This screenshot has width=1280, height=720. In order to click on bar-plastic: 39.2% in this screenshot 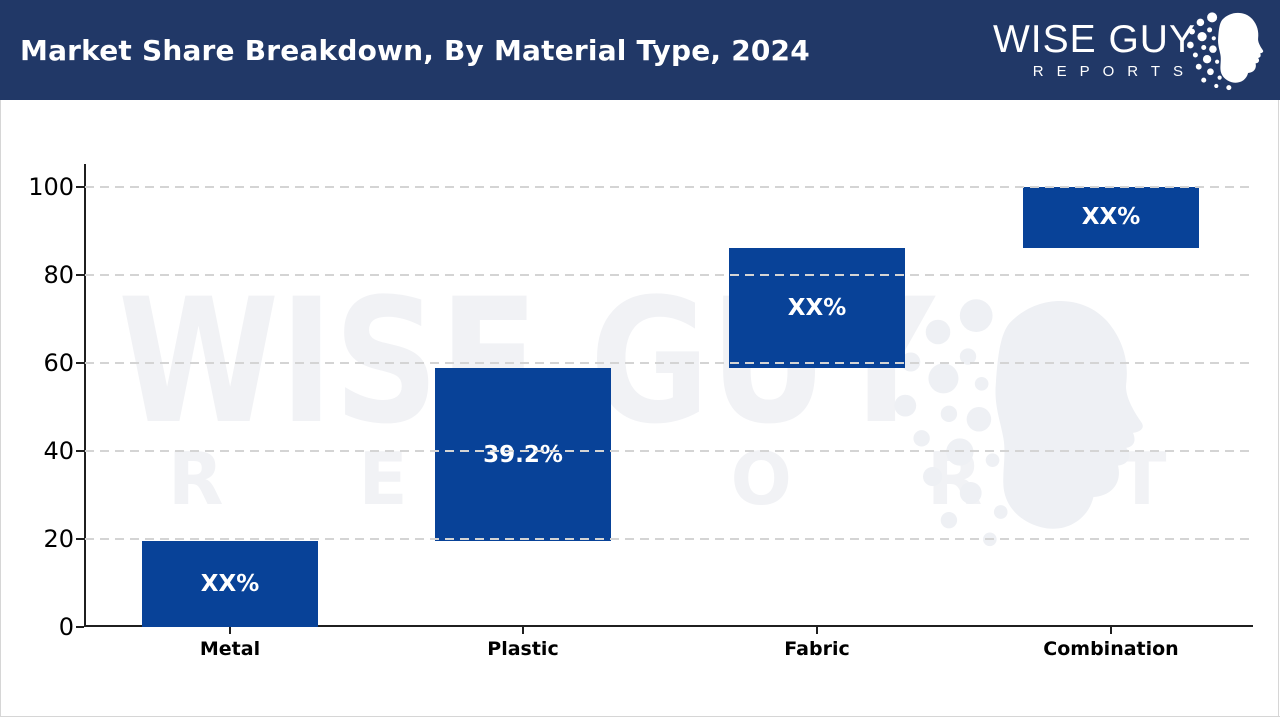, I will do `click(523, 454)`.